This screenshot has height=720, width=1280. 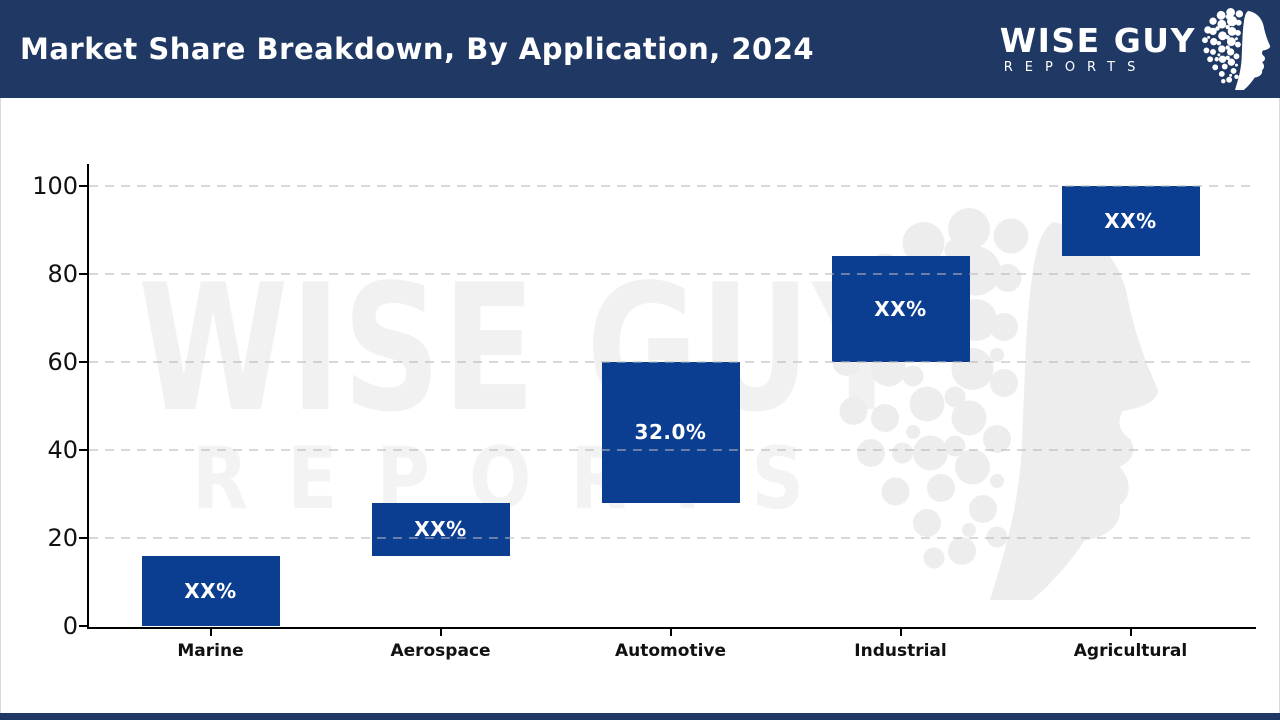 I want to click on x-axis-line, so click(x=671, y=628).